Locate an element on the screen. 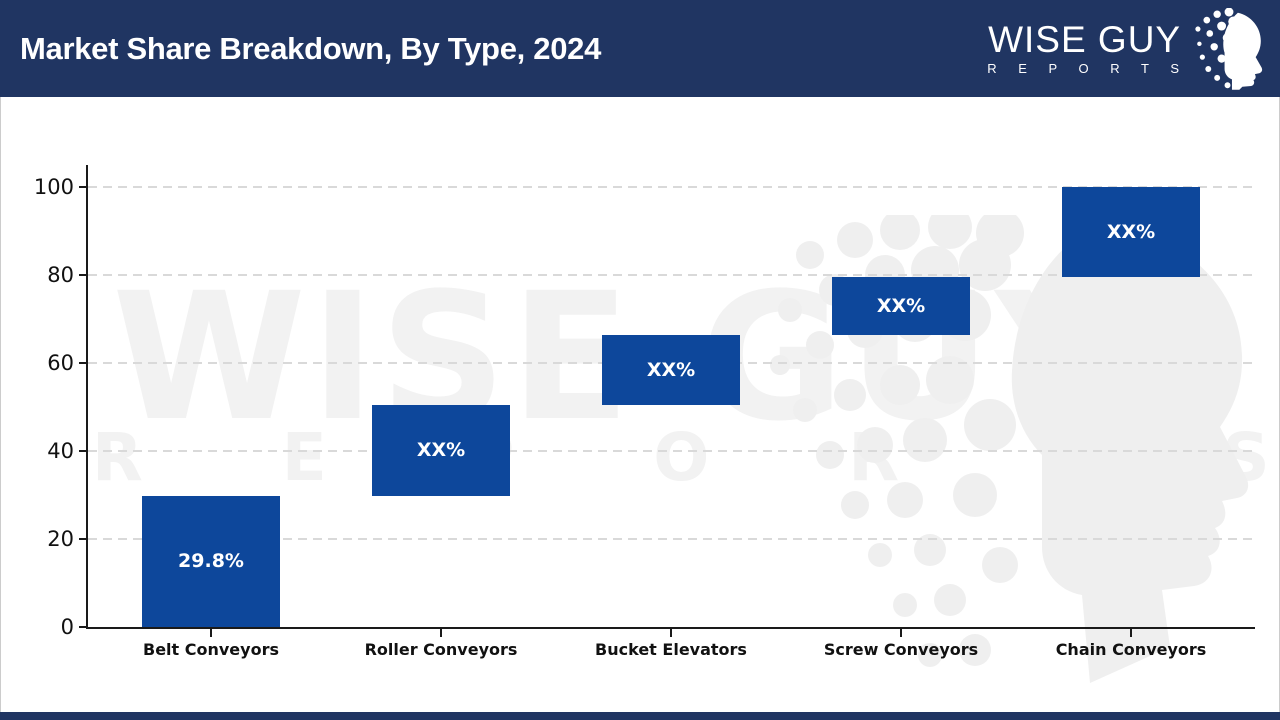 The image size is (1280, 720). x-category-label-4: Chain Conveyors is located at coordinates (1131, 649).